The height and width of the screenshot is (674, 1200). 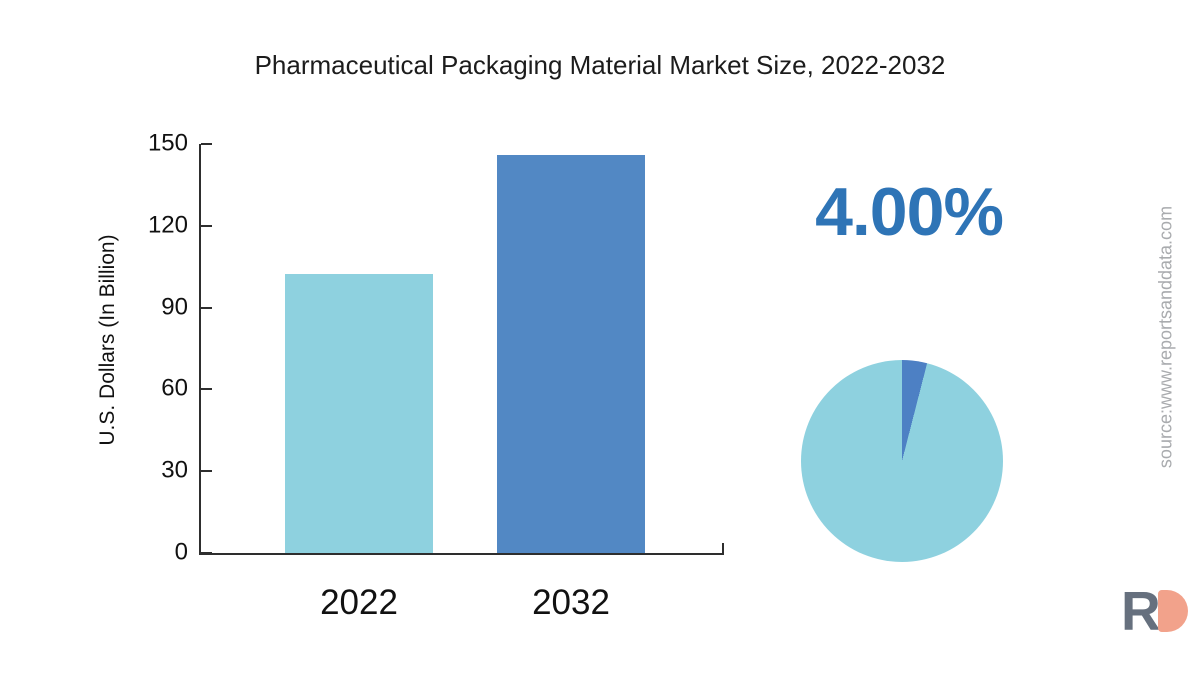 I want to click on logo-letter-r: R, so click(x=1141, y=611).